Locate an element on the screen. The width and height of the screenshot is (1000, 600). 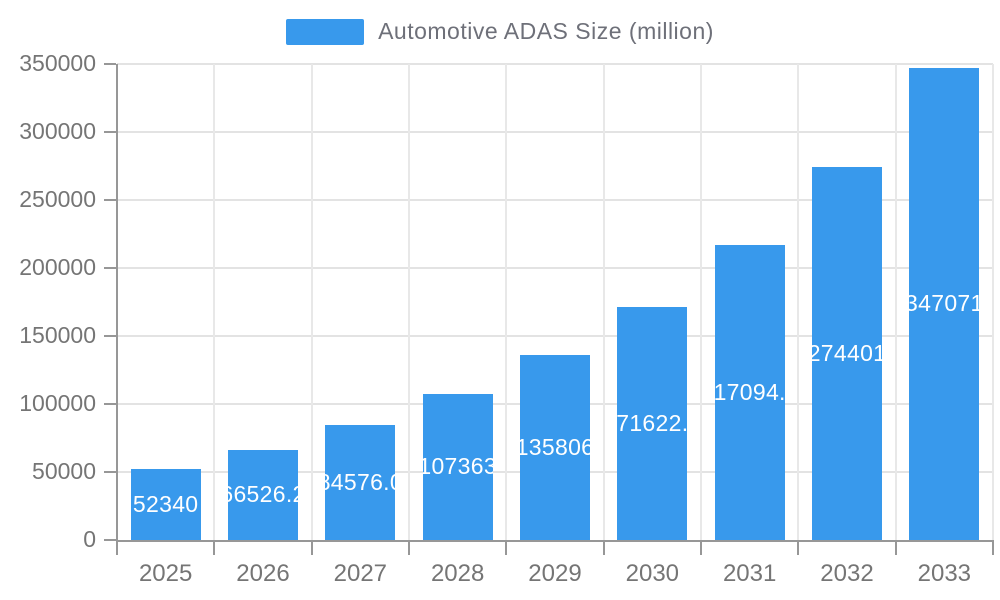
legend-label: Automotive ADAS Size (million) is located at coordinates (546, 31).